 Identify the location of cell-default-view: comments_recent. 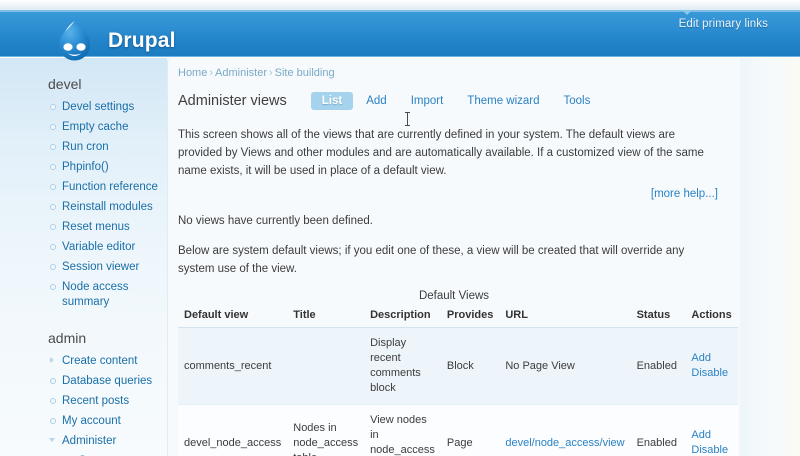
(233, 366).